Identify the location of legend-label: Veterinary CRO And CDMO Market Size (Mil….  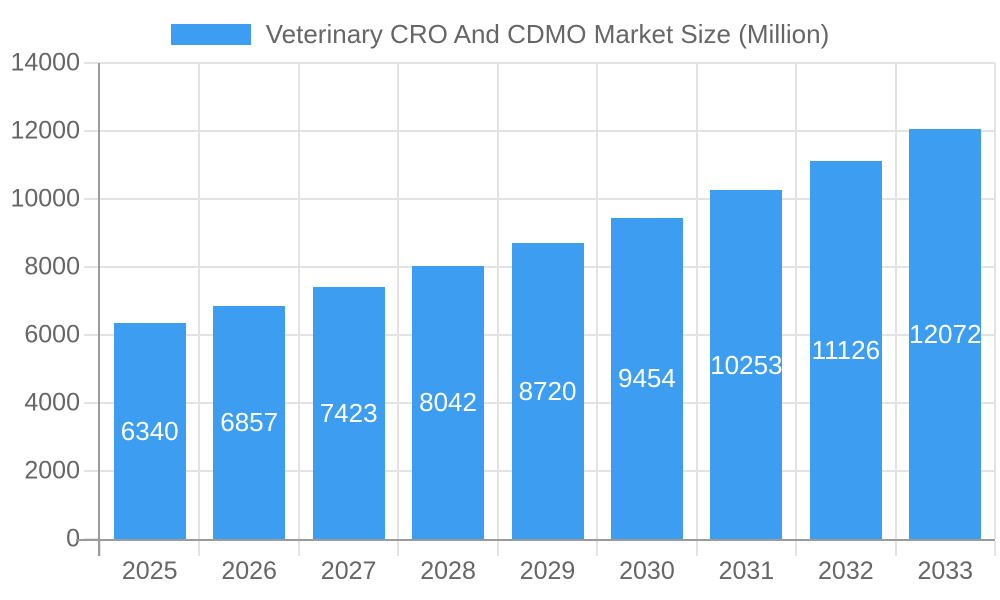
(547, 34).